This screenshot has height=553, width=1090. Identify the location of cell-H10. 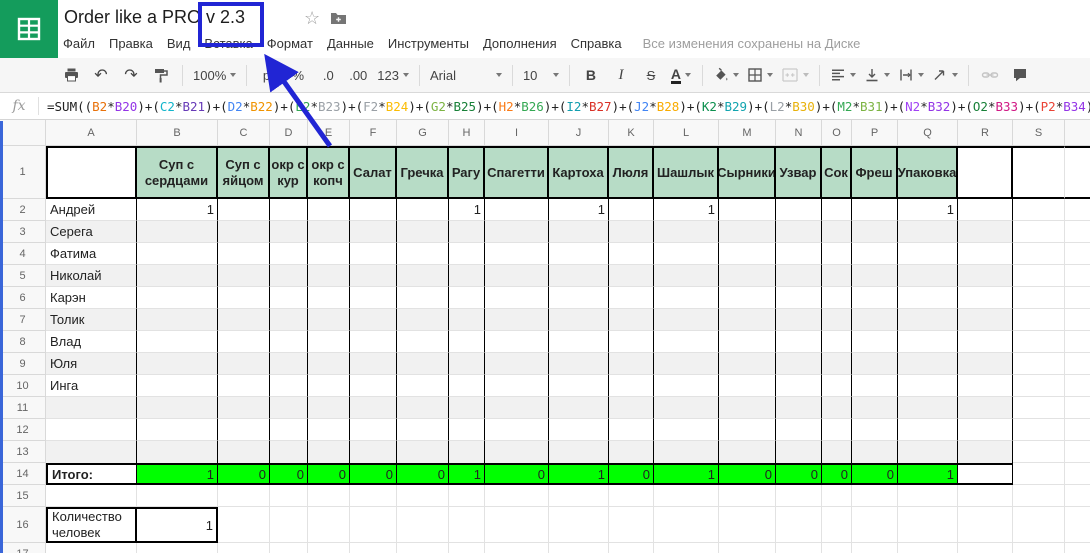
(467, 386).